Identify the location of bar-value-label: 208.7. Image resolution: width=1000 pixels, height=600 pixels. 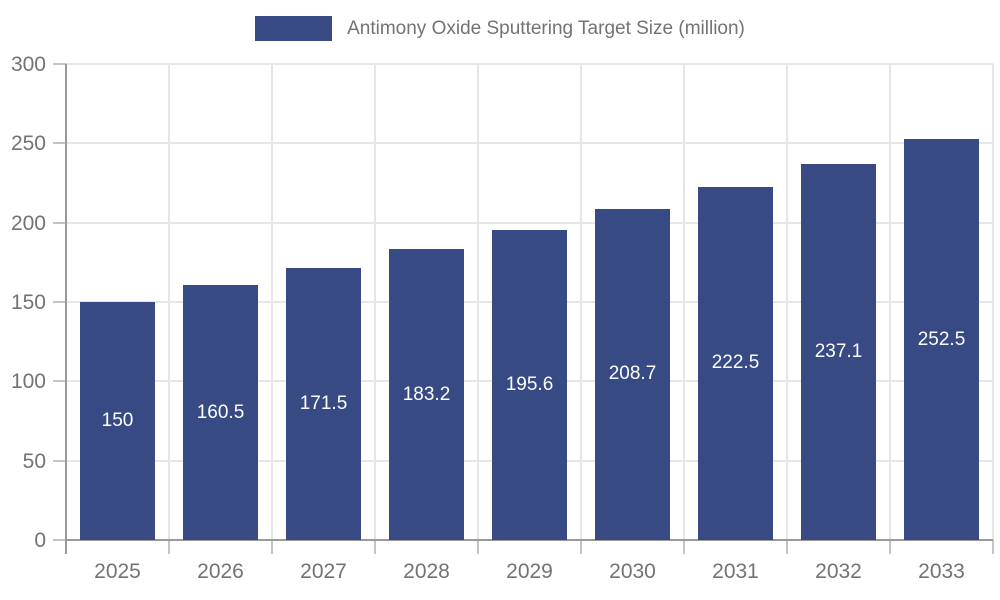
(632, 374).